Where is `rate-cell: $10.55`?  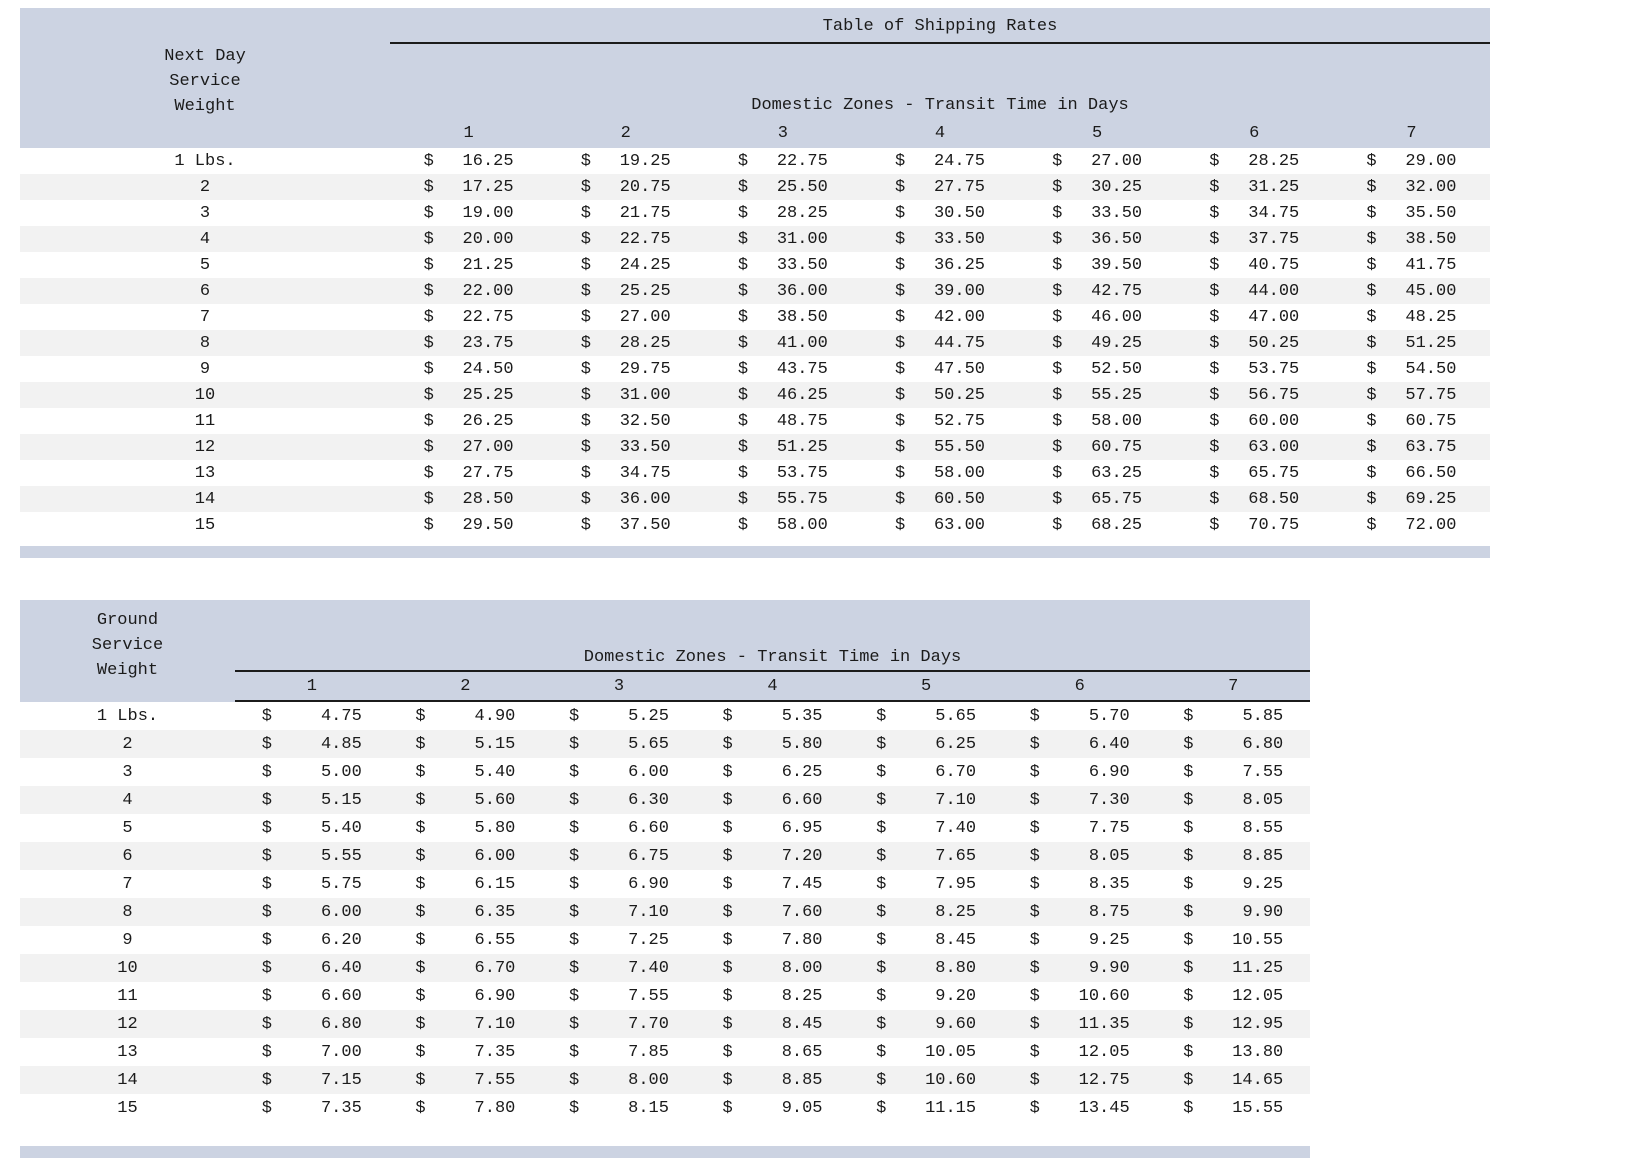
rate-cell: $10.55 is located at coordinates (1233, 940).